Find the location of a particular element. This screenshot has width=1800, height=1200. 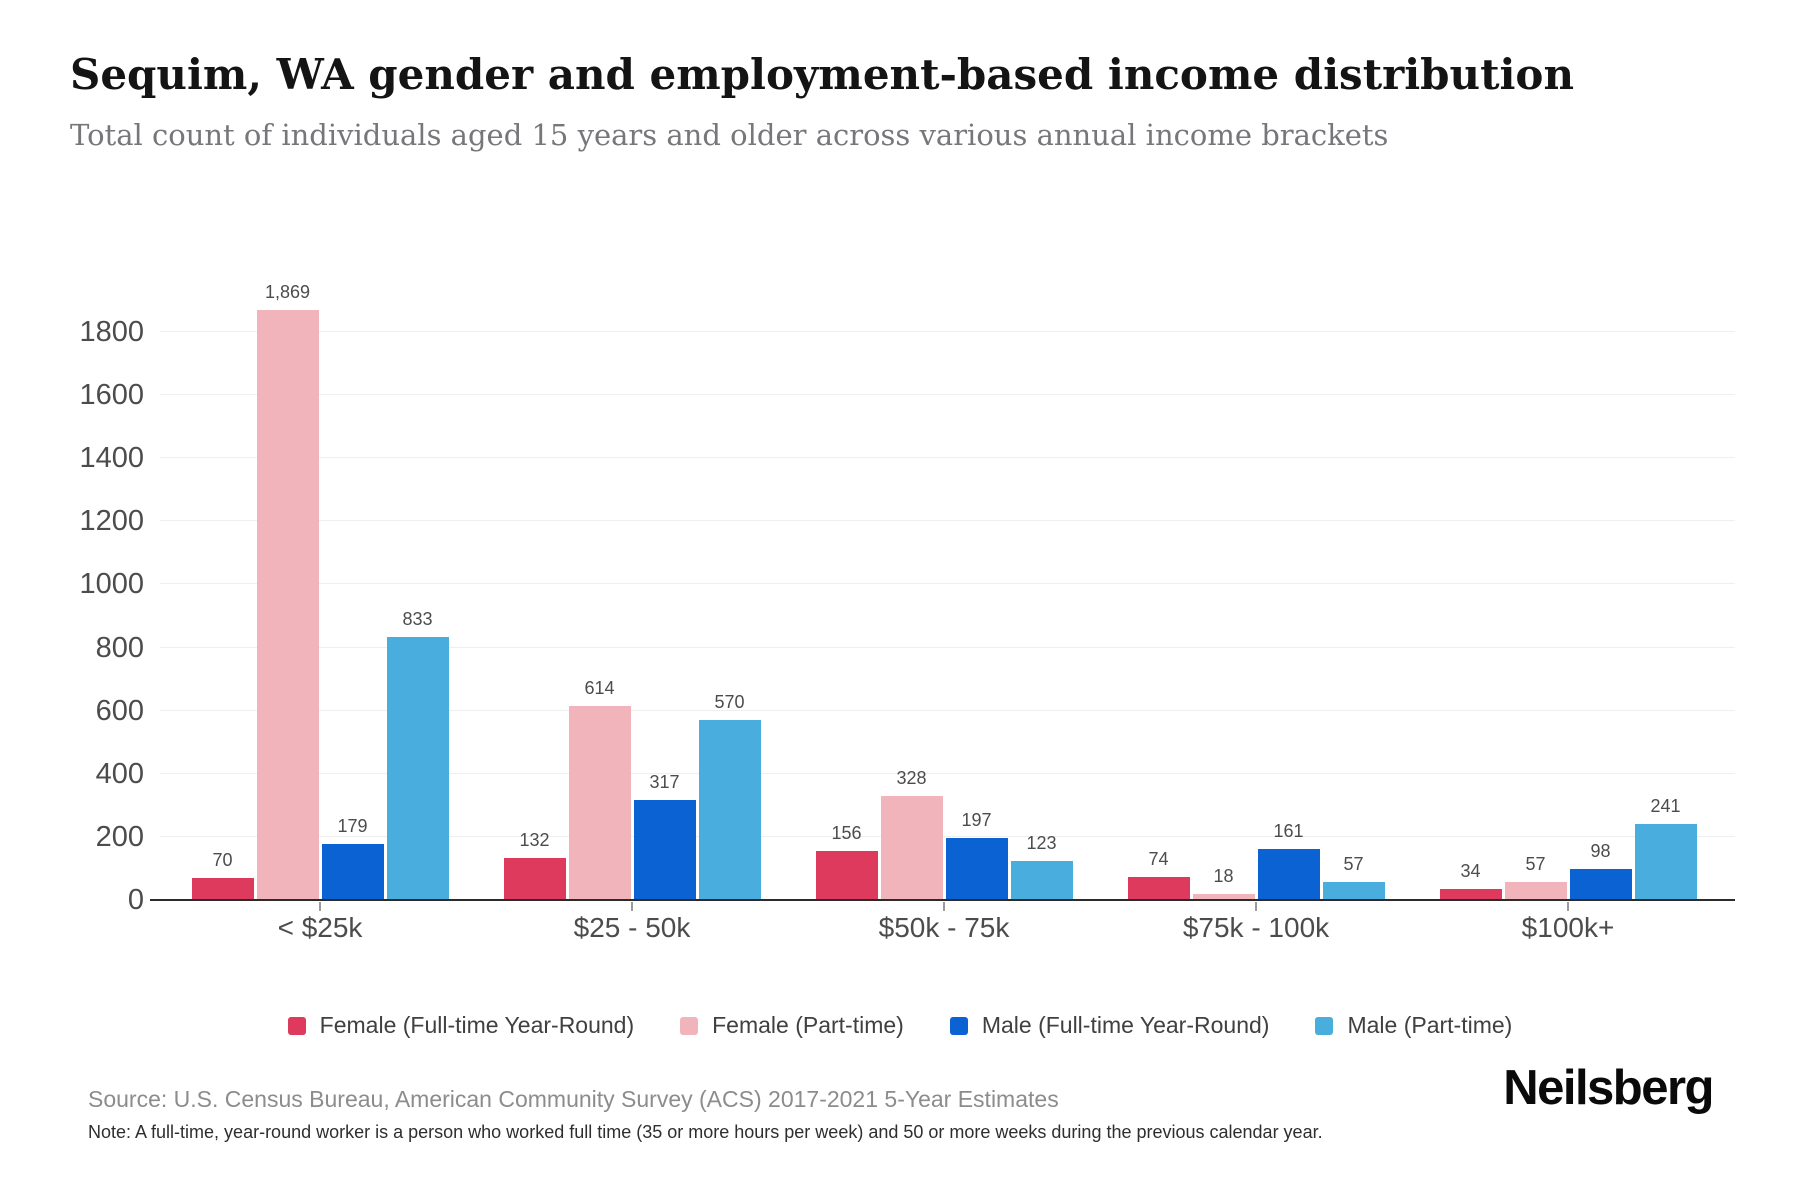

x-axis-category-label: $25 - 50k is located at coordinates (632, 927).